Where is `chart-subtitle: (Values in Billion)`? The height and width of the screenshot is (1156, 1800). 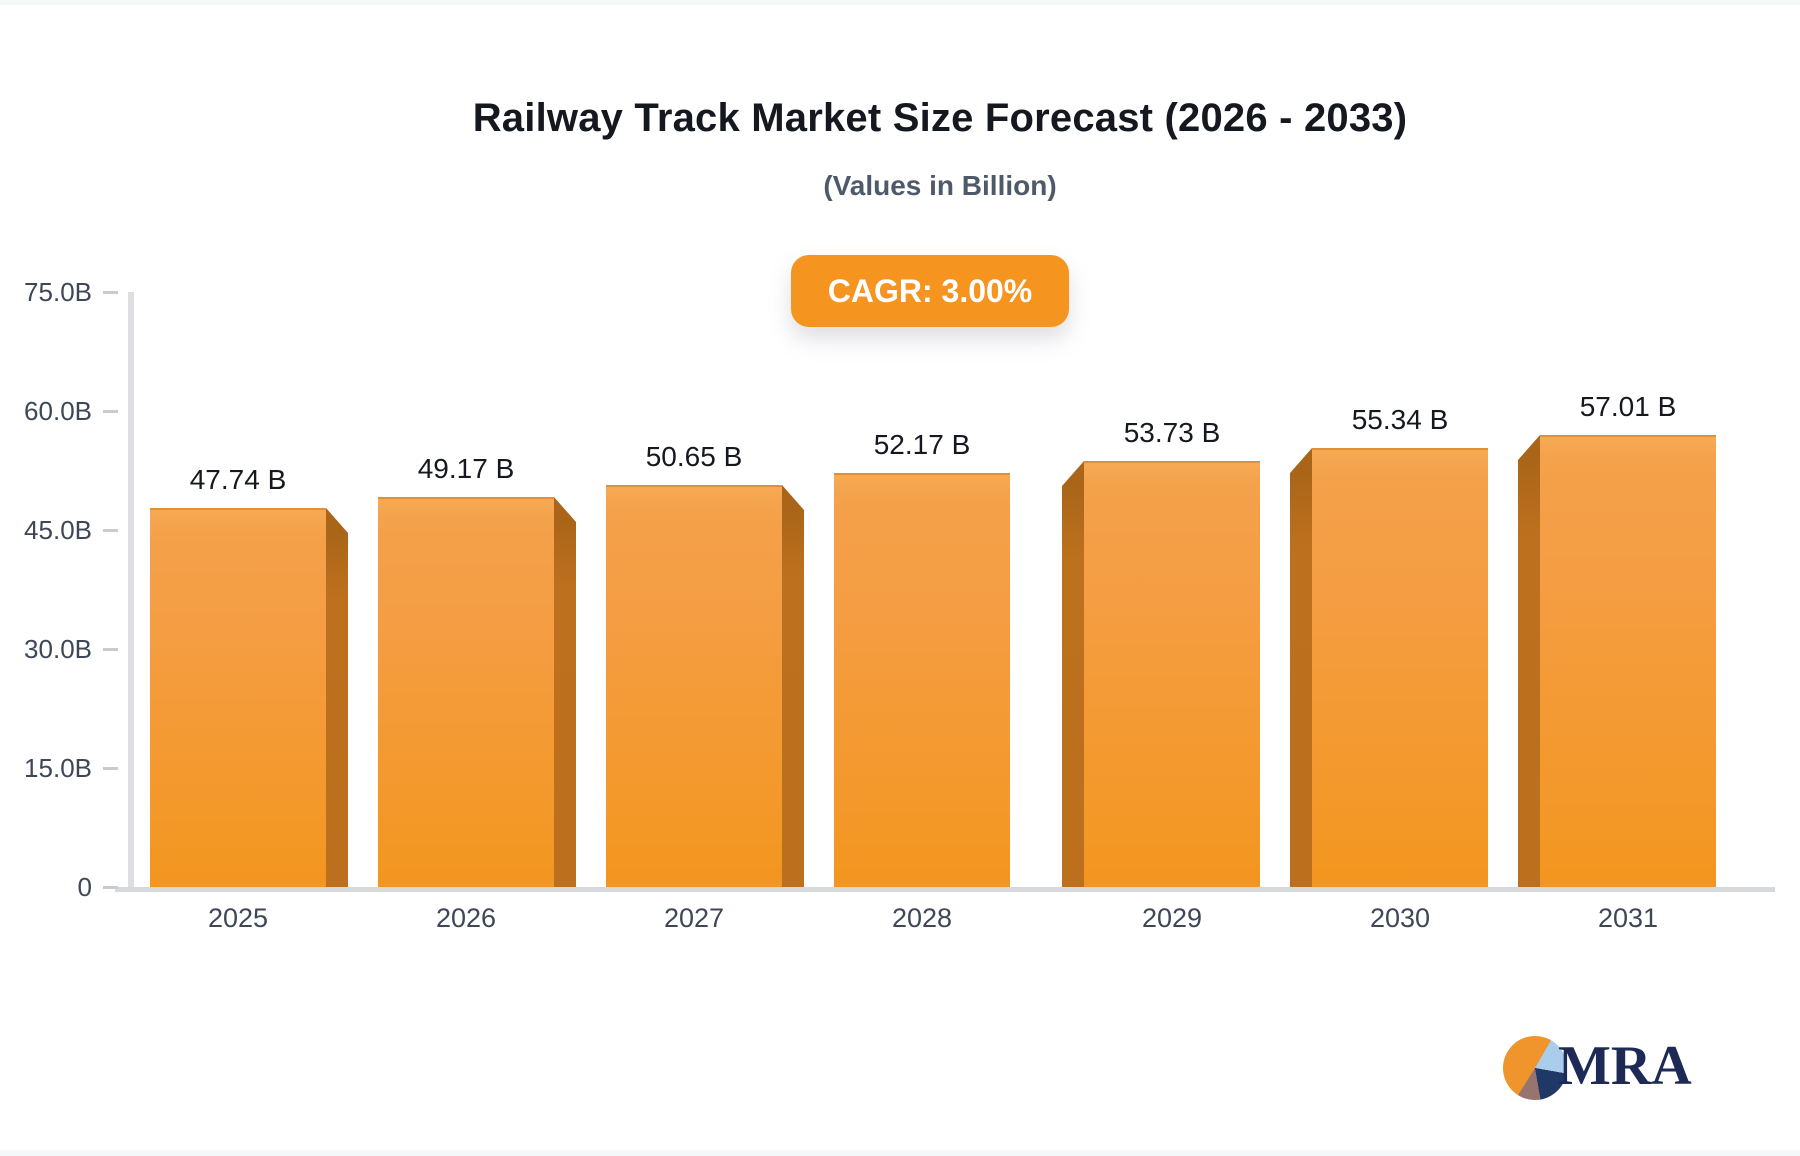 chart-subtitle: (Values in Billion) is located at coordinates (940, 185).